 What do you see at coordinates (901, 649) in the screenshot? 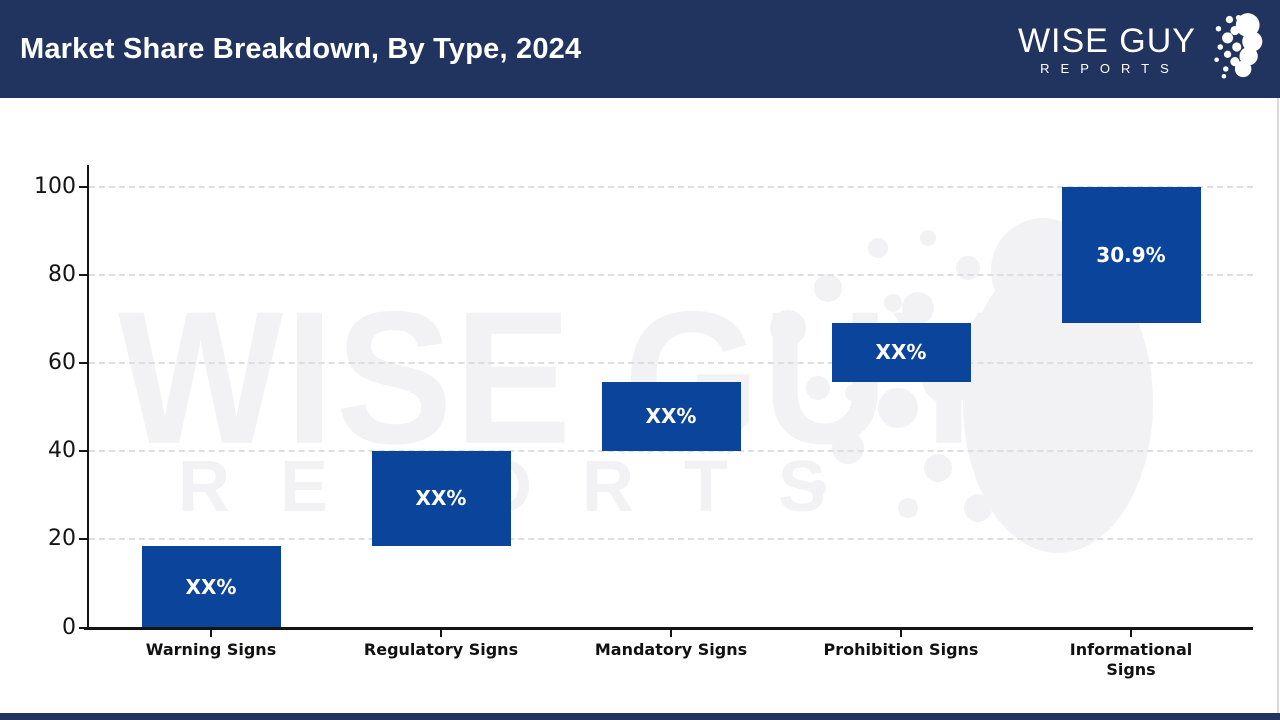
I see `x-tick-label-3: Prohibition Signs` at bounding box center [901, 649].